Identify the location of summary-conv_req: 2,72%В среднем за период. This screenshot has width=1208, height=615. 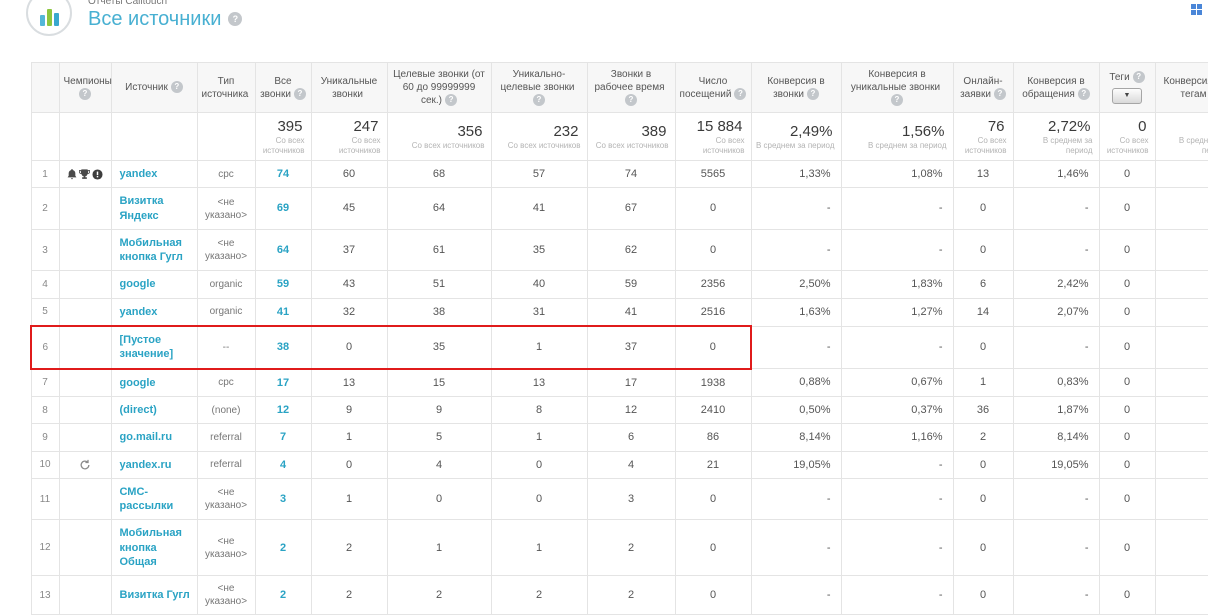
(1056, 137).